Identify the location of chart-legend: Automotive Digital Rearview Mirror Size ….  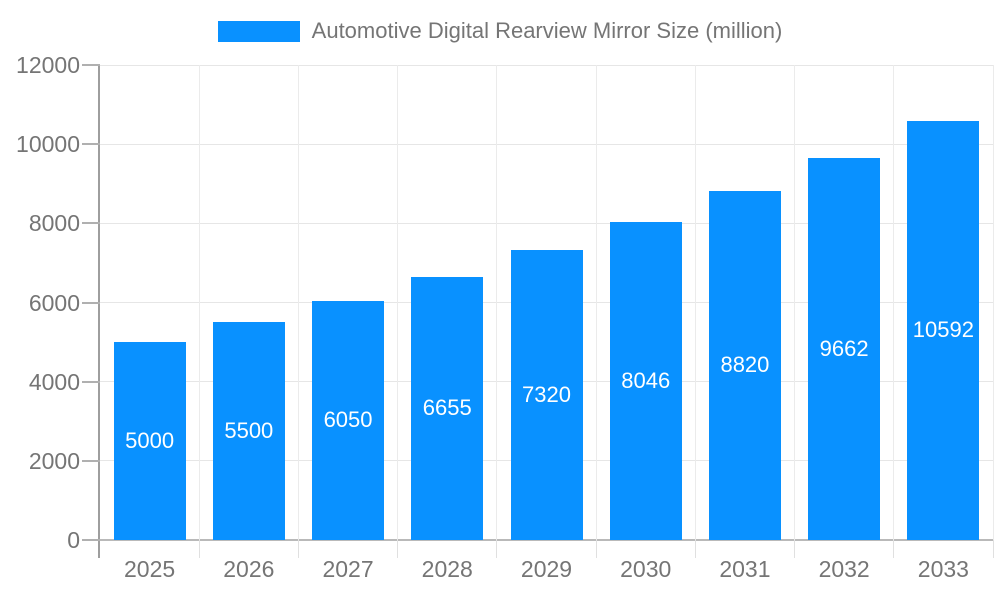
(500, 31).